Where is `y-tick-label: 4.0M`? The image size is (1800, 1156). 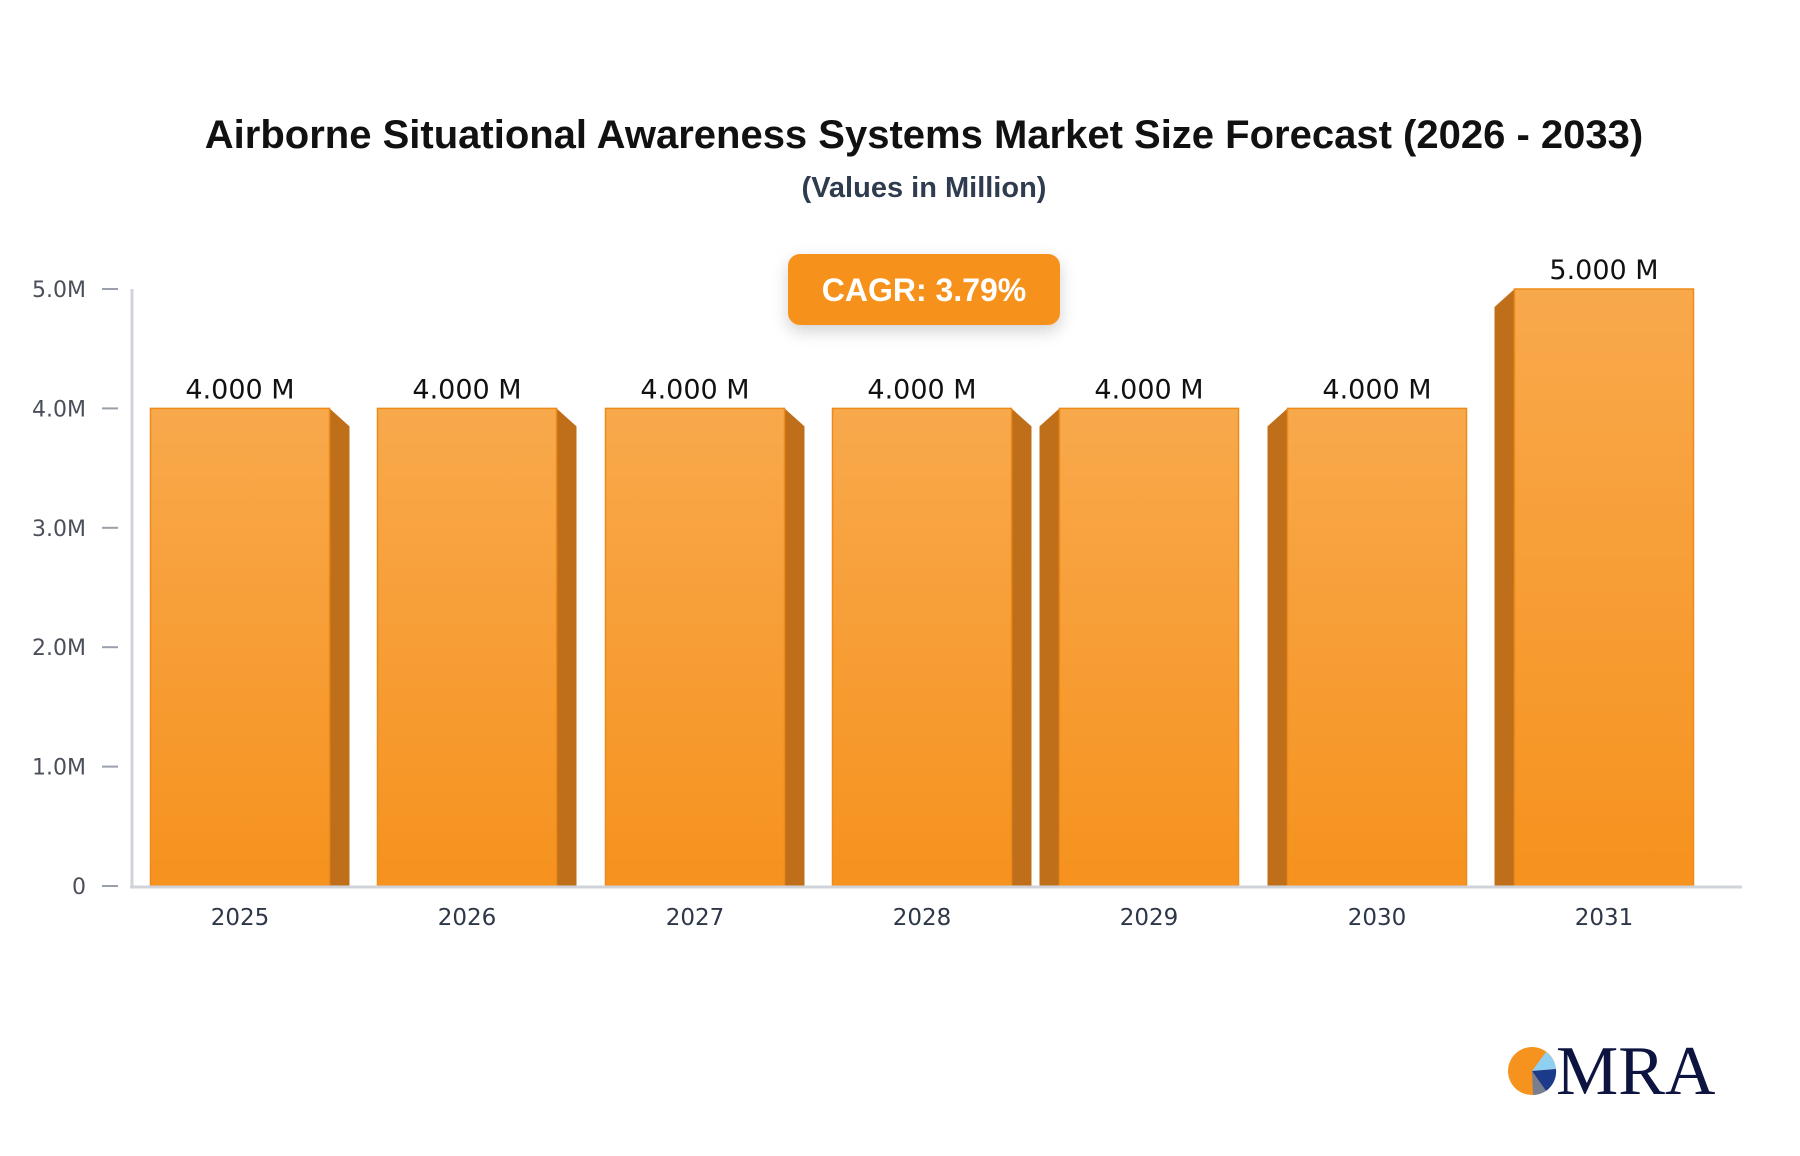 y-tick-label: 4.0M is located at coordinates (59, 409).